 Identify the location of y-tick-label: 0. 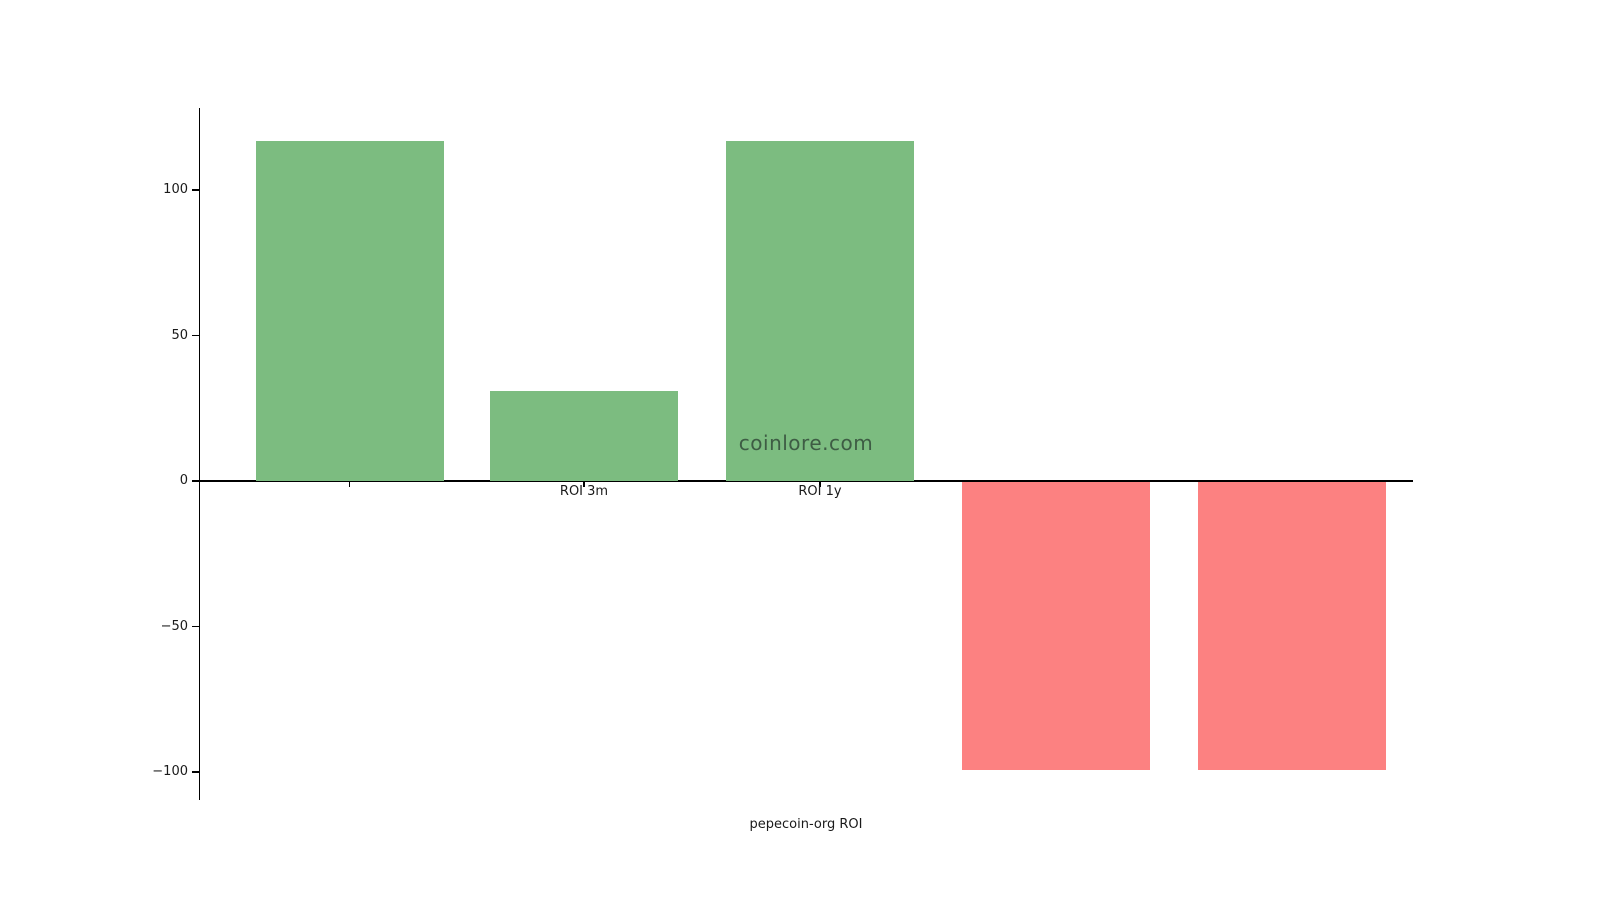
(183, 480).